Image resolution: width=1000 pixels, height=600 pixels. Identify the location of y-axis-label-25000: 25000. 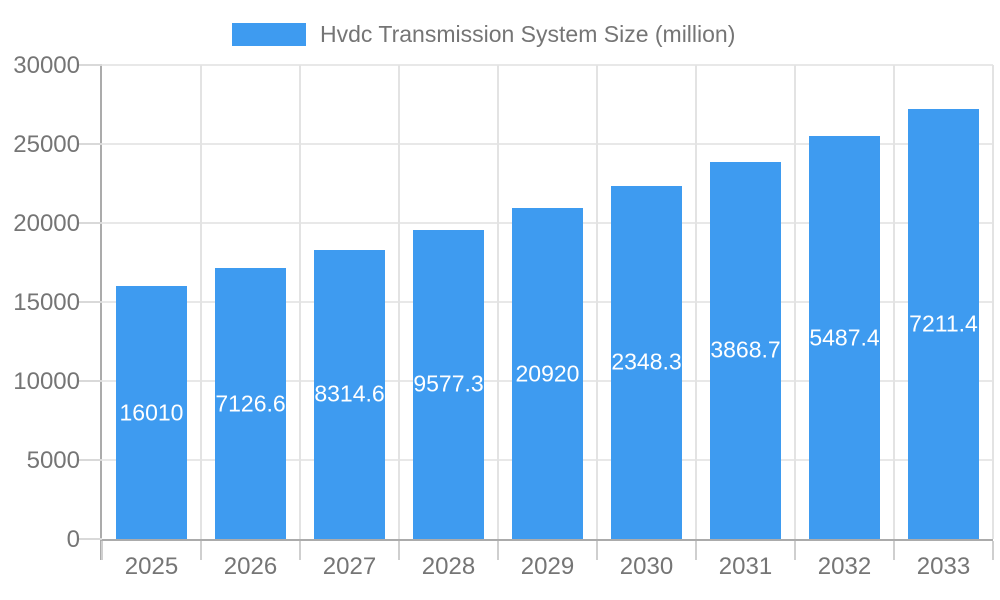
(46, 144).